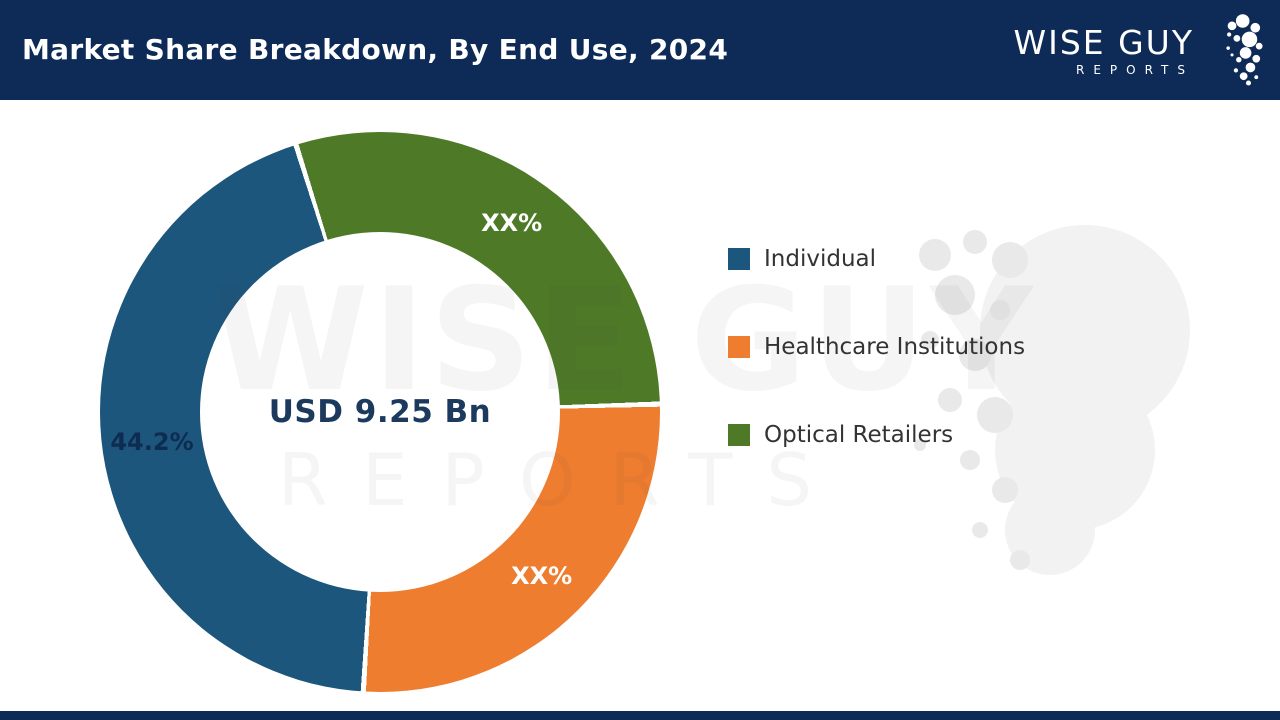 This screenshot has width=1280, height=720. Describe the element at coordinates (640, 715) in the screenshot. I see `footer-bar` at that location.